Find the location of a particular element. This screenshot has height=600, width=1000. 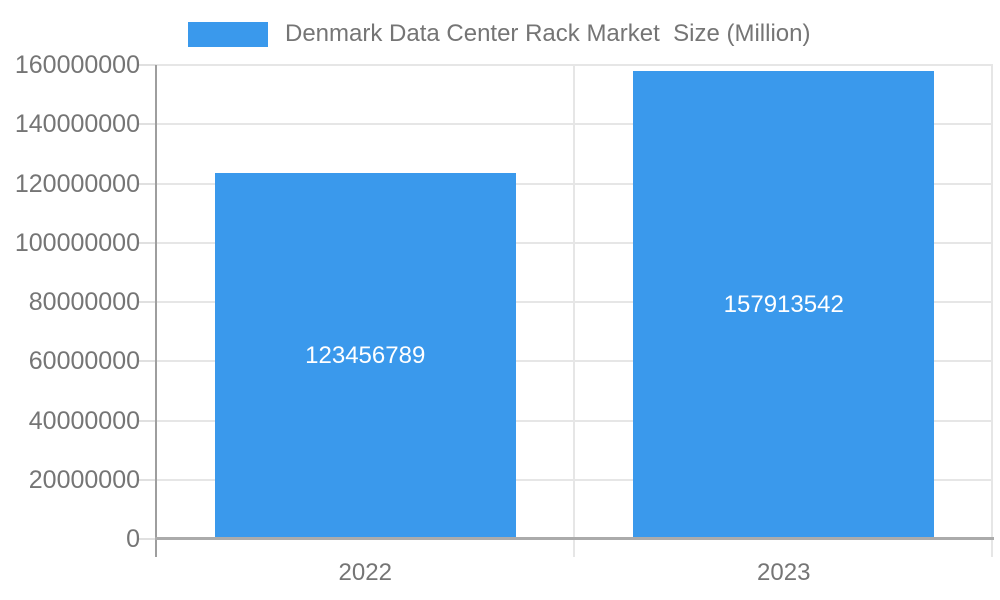

y-tick-label: 0 is located at coordinates (133, 539).